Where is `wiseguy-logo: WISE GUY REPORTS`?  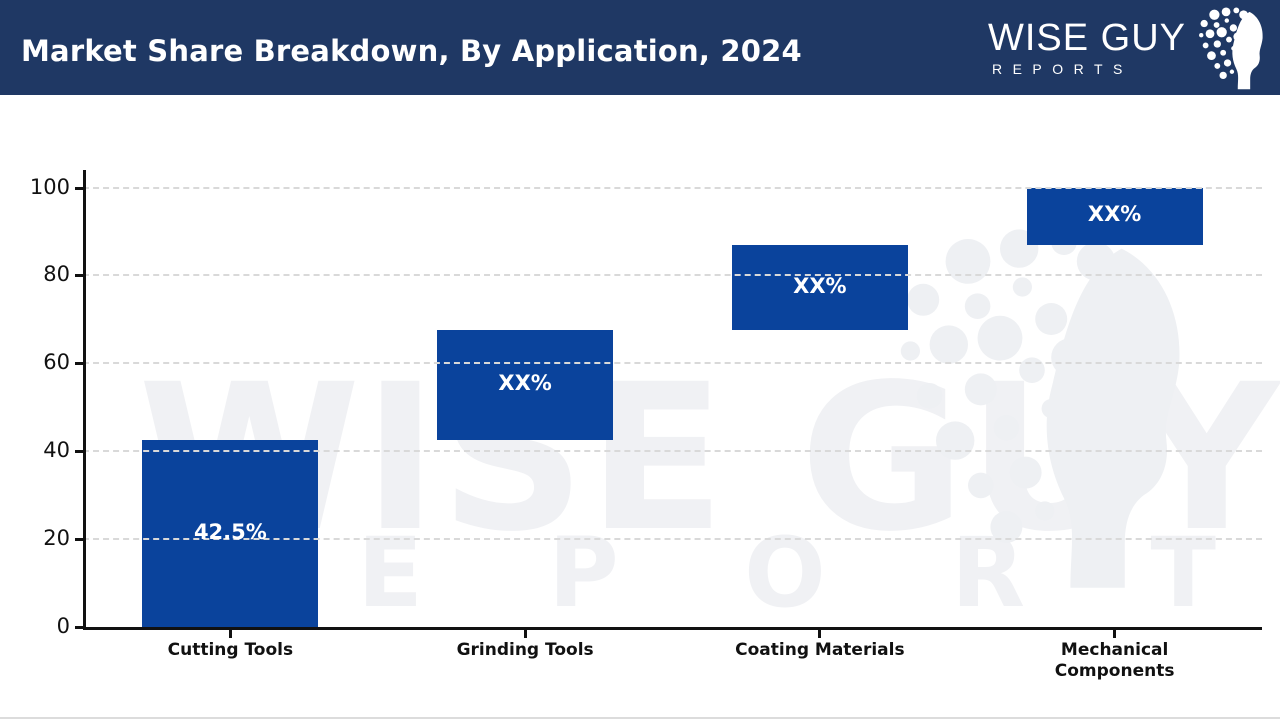
wiseguy-logo: WISE GUY REPORTS is located at coordinates (1127, 48).